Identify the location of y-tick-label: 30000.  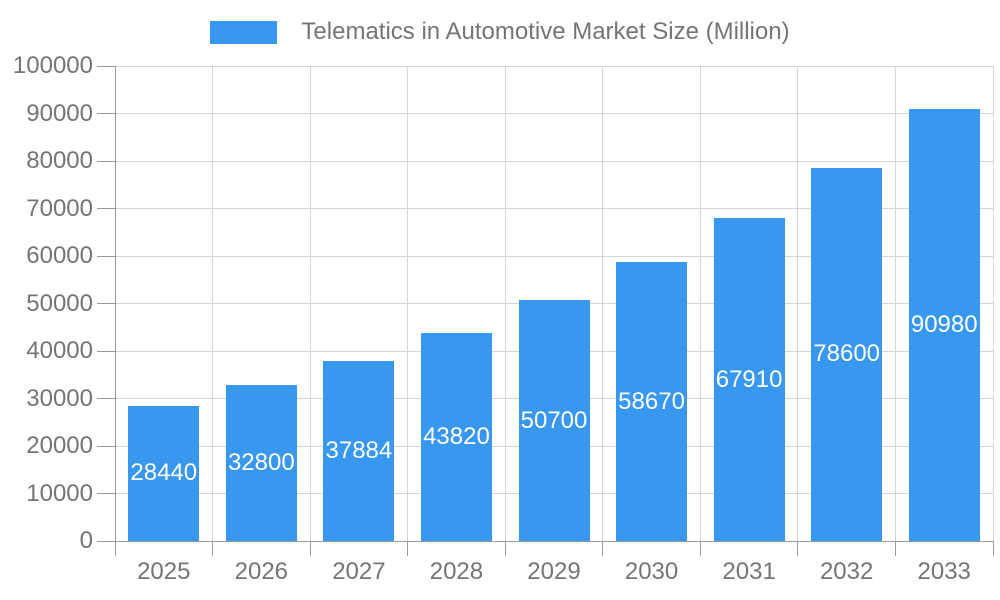
(59, 398).